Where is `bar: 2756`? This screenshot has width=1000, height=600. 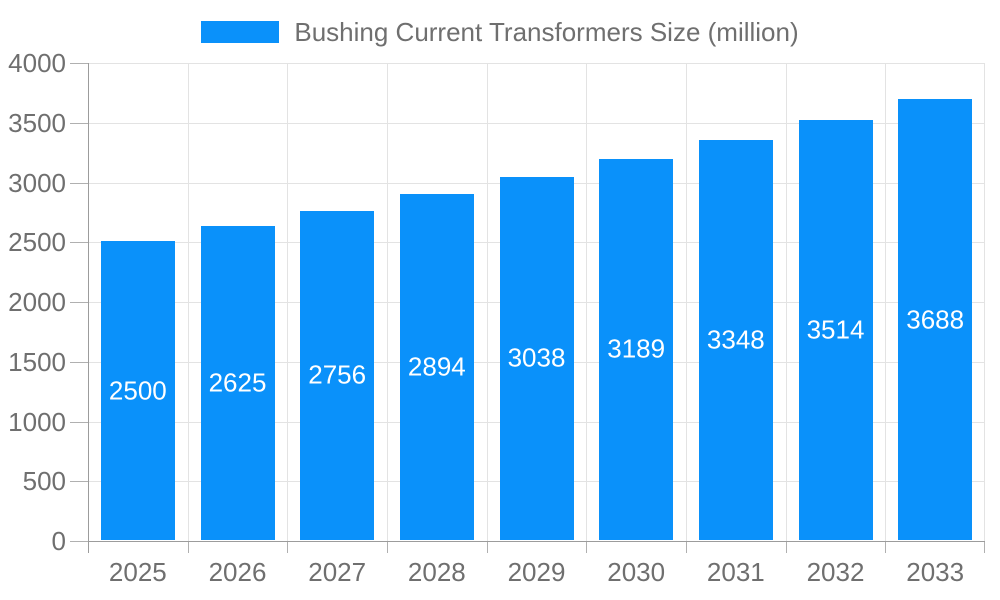 bar: 2756 is located at coordinates (337, 375).